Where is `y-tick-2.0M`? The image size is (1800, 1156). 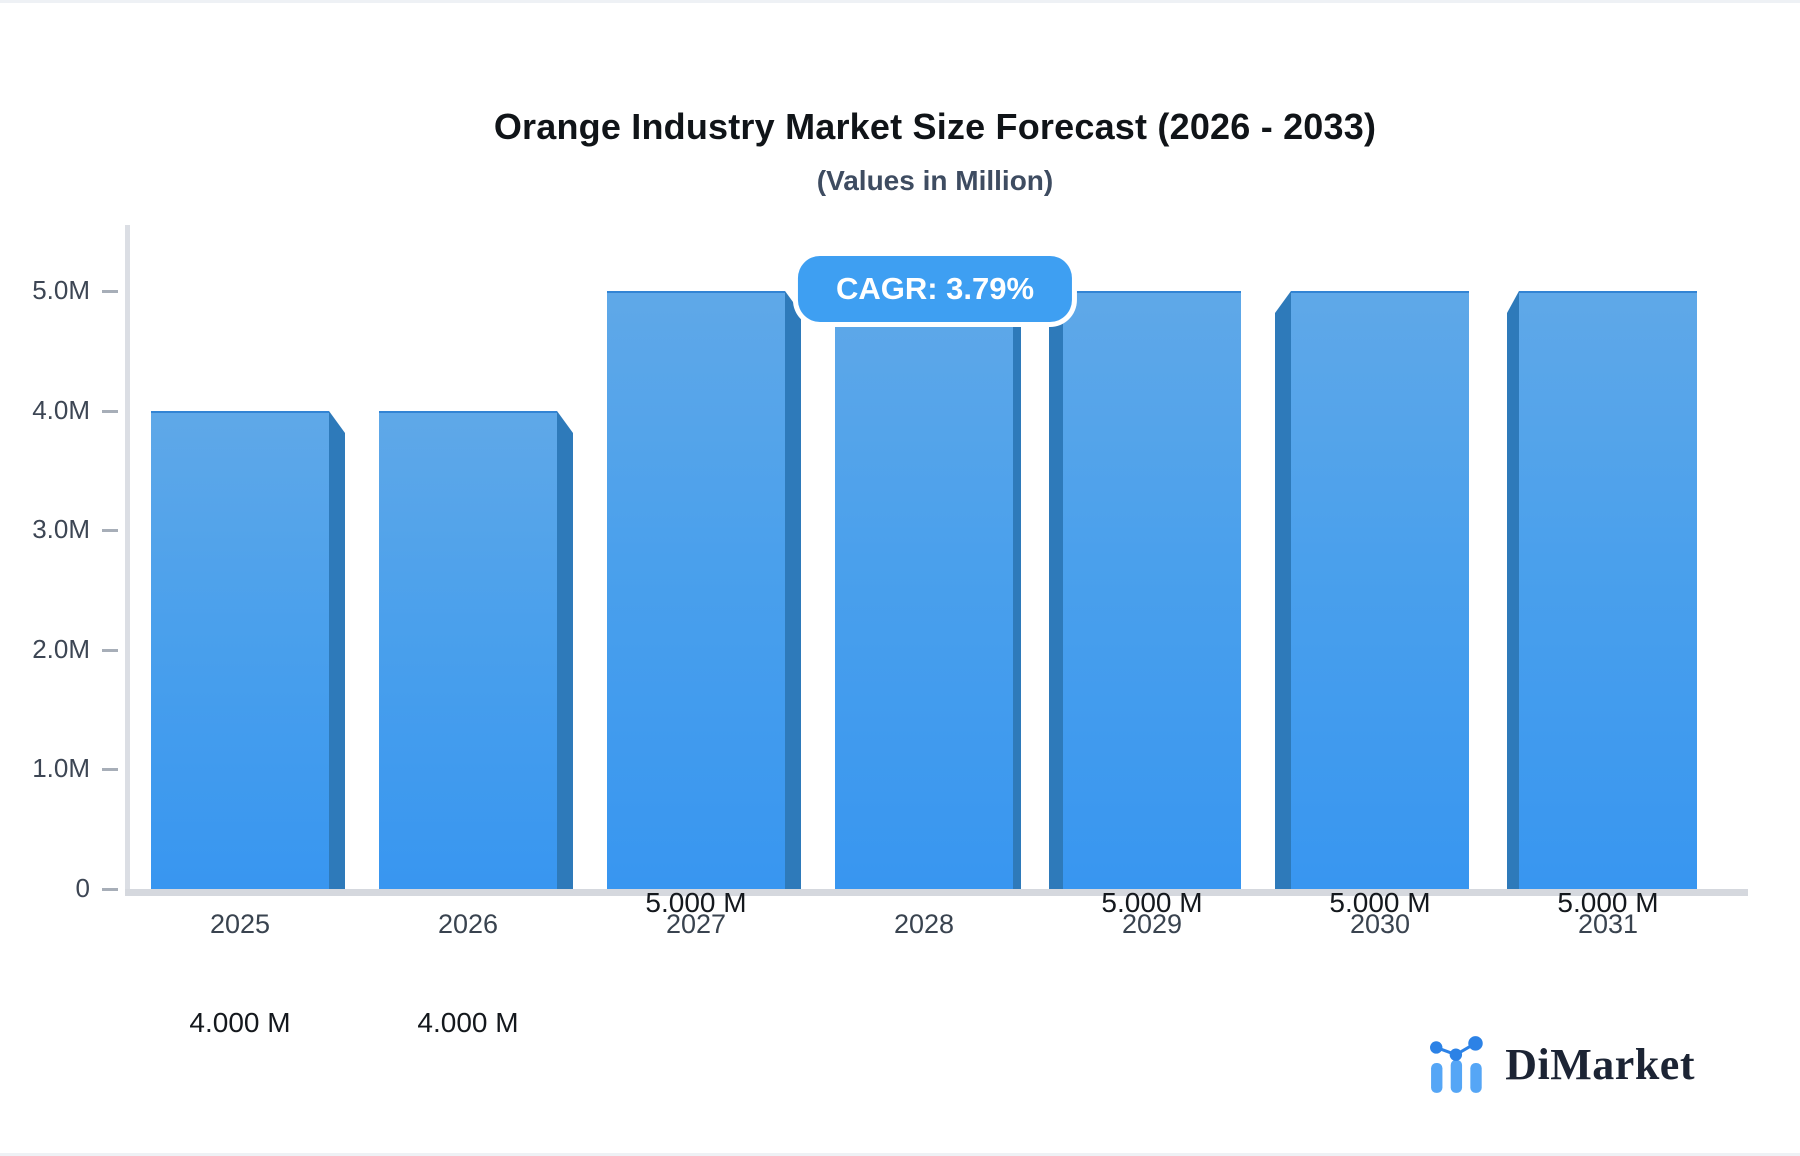
y-tick-2.0M is located at coordinates (110, 650).